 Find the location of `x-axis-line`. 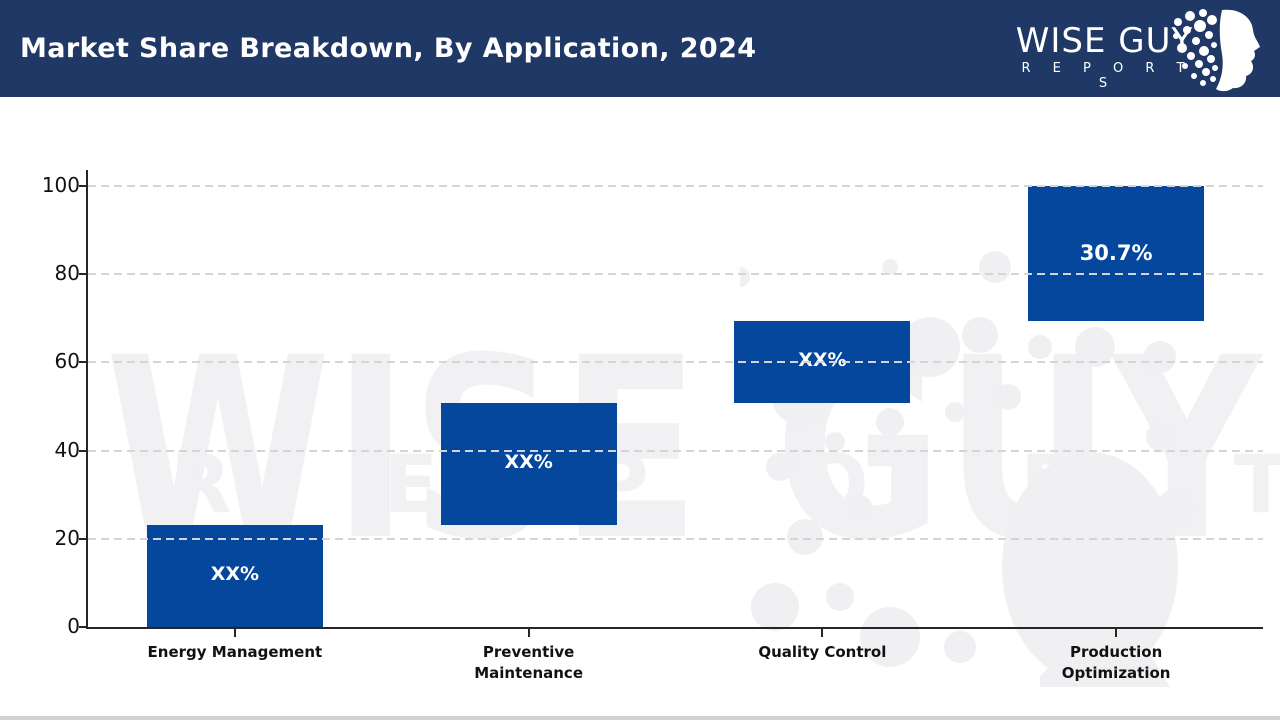

x-axis-line is located at coordinates (674, 628).